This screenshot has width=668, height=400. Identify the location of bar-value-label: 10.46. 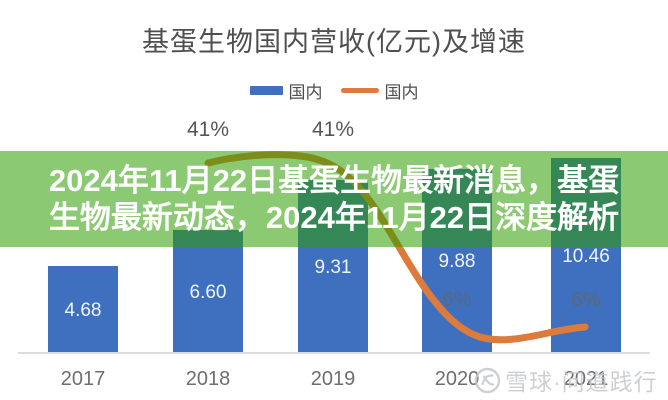
(586, 256).